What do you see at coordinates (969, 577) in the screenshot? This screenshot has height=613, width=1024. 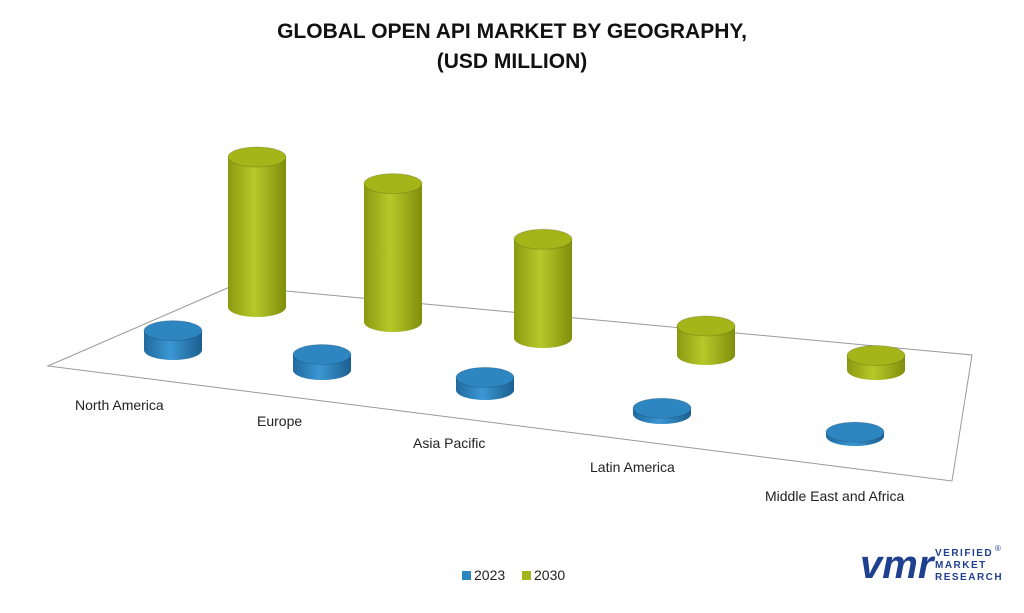 I see `logo-text: RESEARCH` at bounding box center [969, 577].